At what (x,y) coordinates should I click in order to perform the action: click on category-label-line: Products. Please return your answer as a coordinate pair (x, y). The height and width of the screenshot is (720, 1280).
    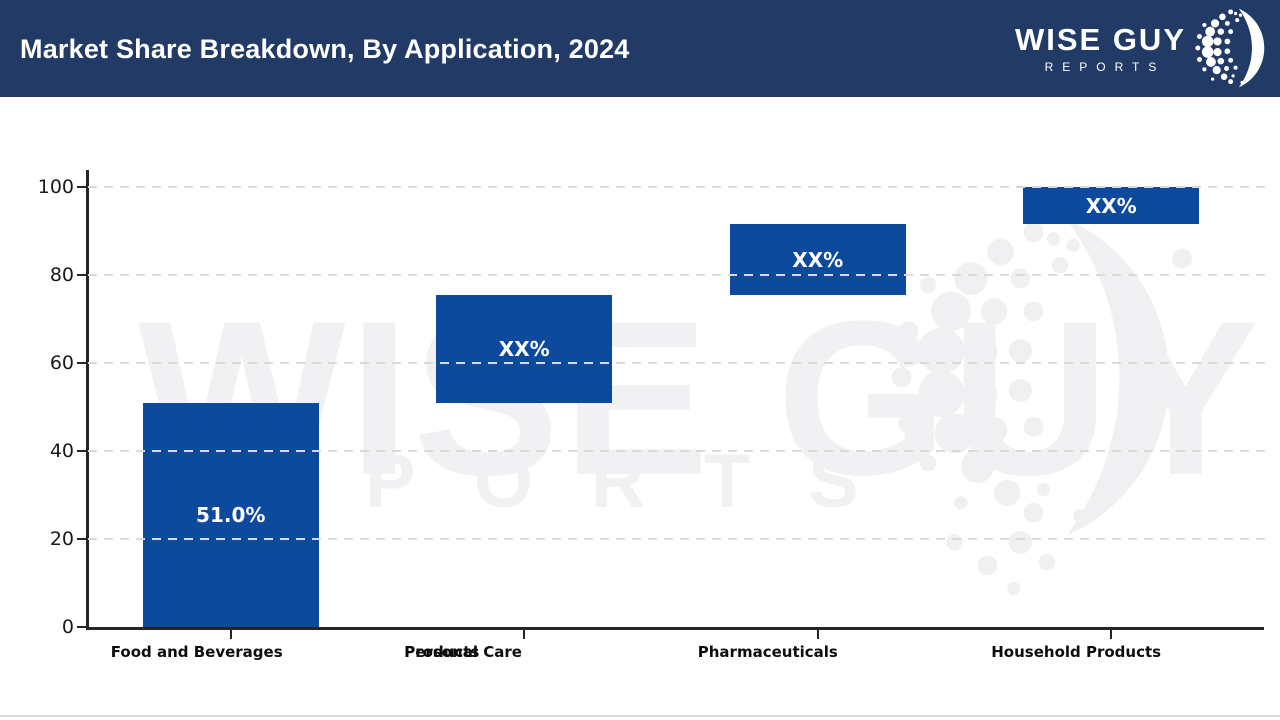
    Looking at the image, I should click on (442, 652).